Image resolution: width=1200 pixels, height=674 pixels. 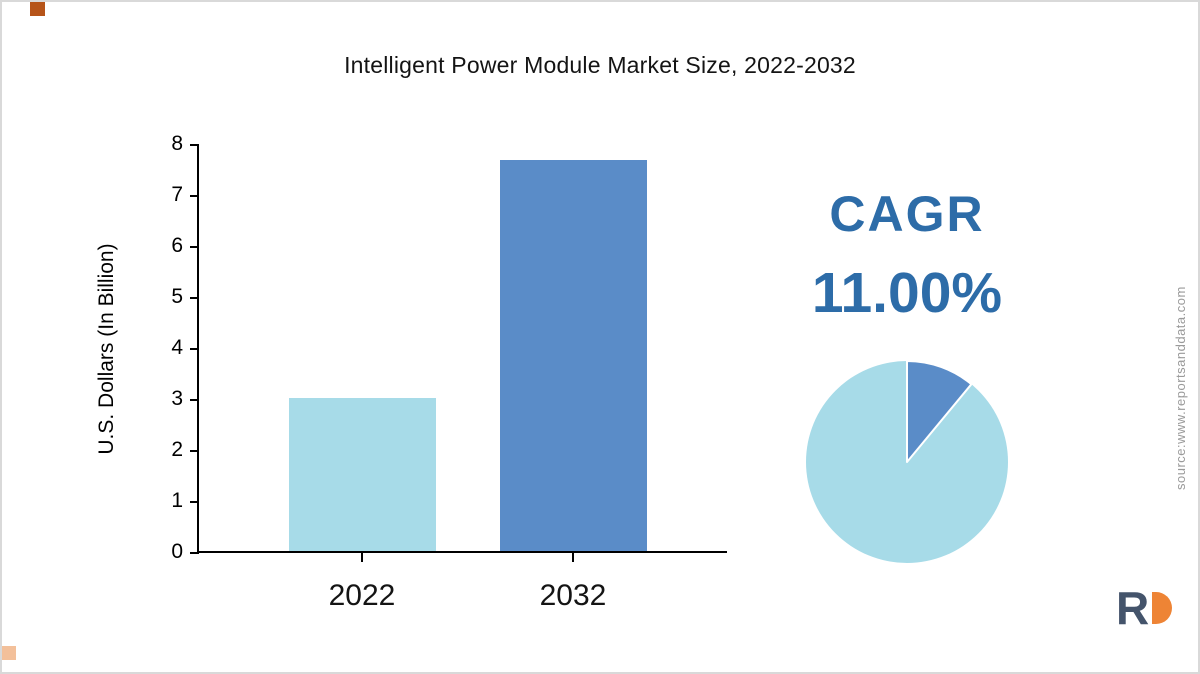 I want to click on bar-2022, so click(x=362, y=474).